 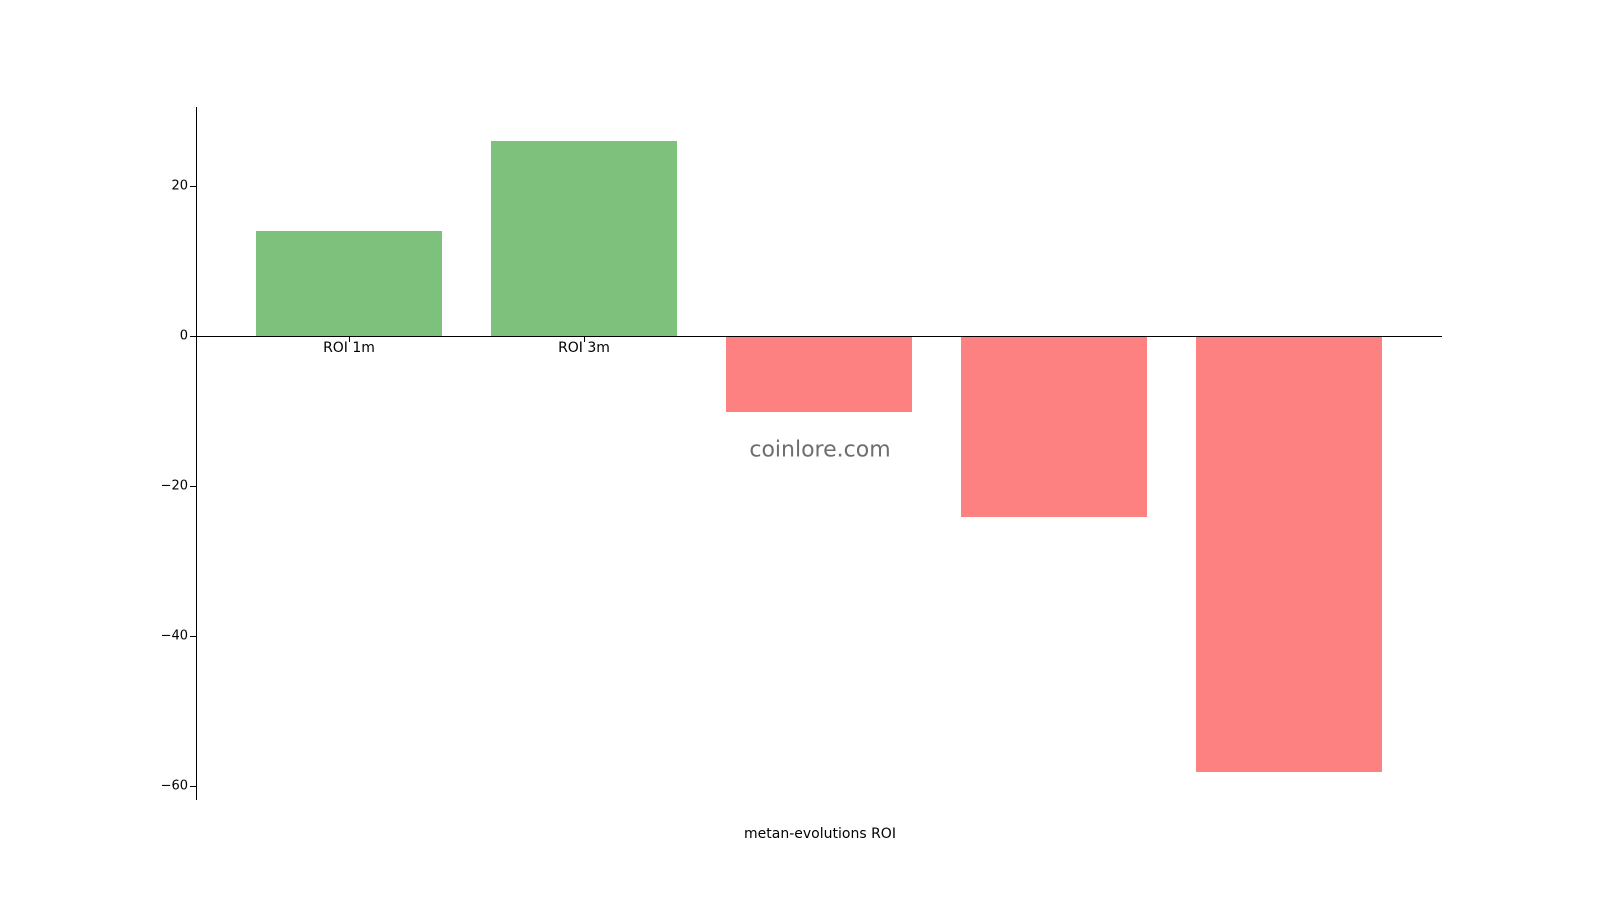 I want to click on y-tick-label: −60, so click(x=174, y=786).